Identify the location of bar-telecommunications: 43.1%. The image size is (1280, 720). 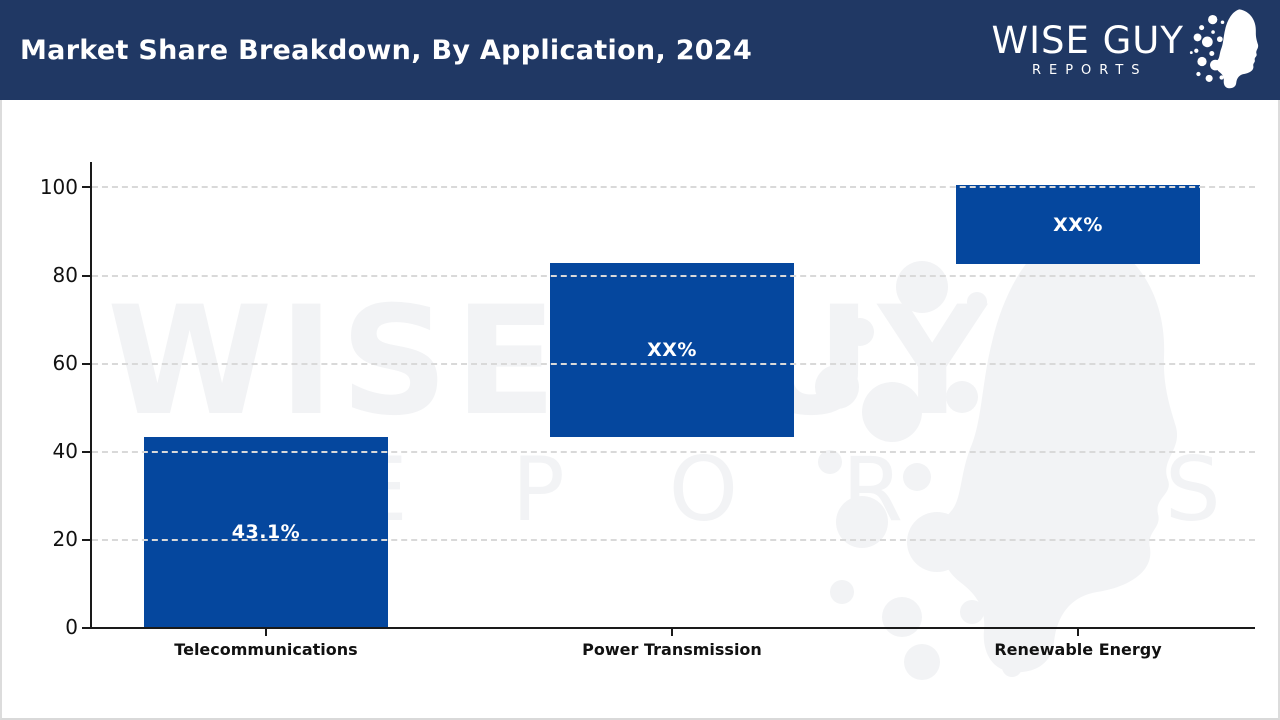
(266, 532).